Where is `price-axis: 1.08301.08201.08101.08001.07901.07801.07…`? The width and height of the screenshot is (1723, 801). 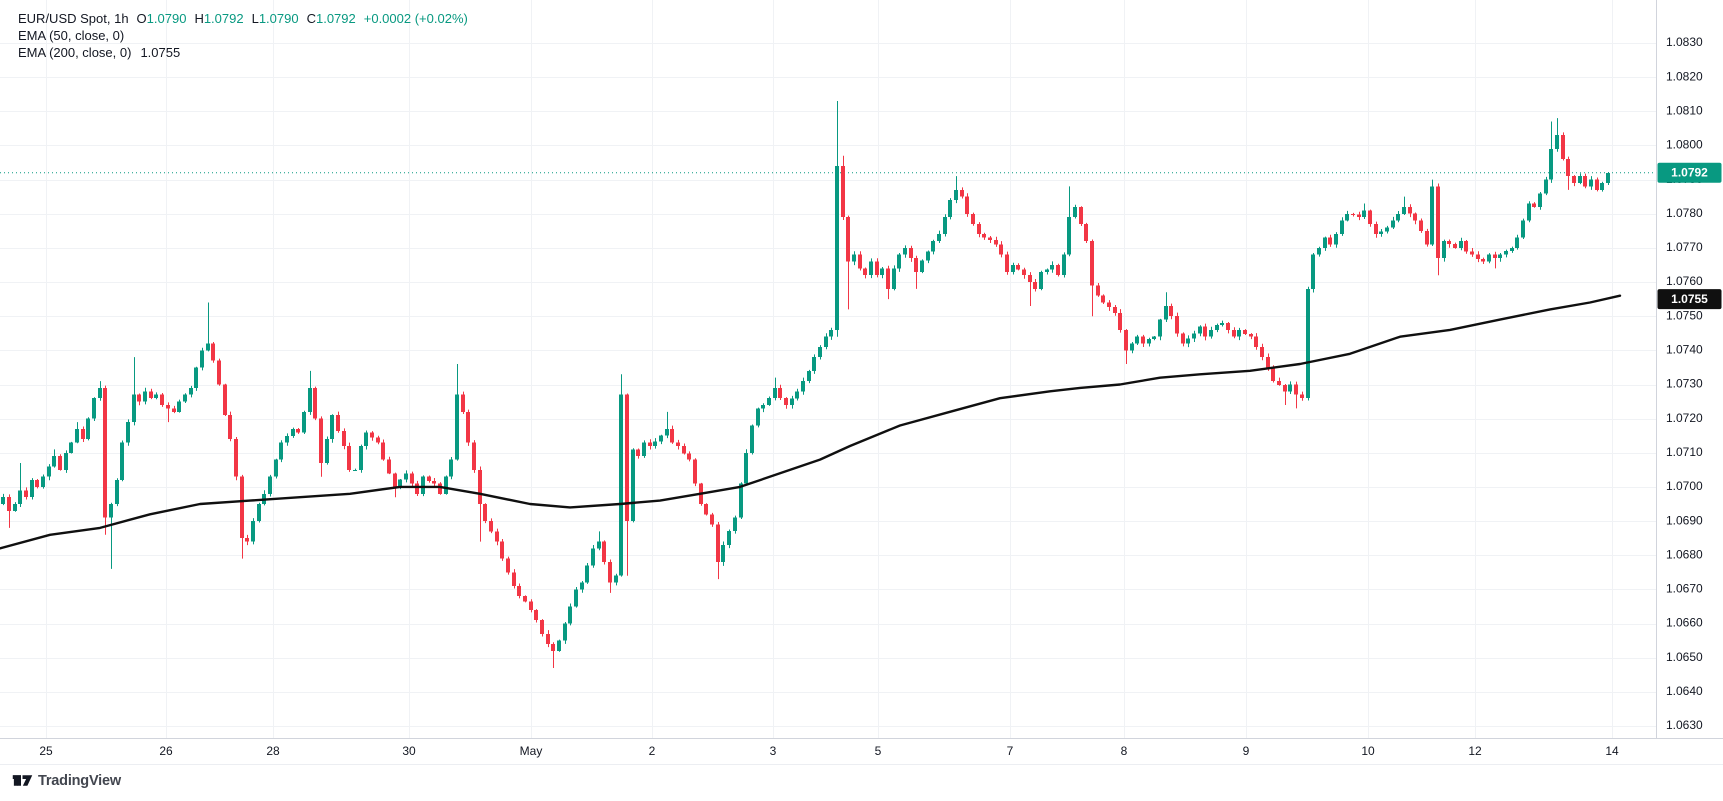
price-axis: 1.08301.08201.08101.08001.07901.07801.07… is located at coordinates (1690, 369).